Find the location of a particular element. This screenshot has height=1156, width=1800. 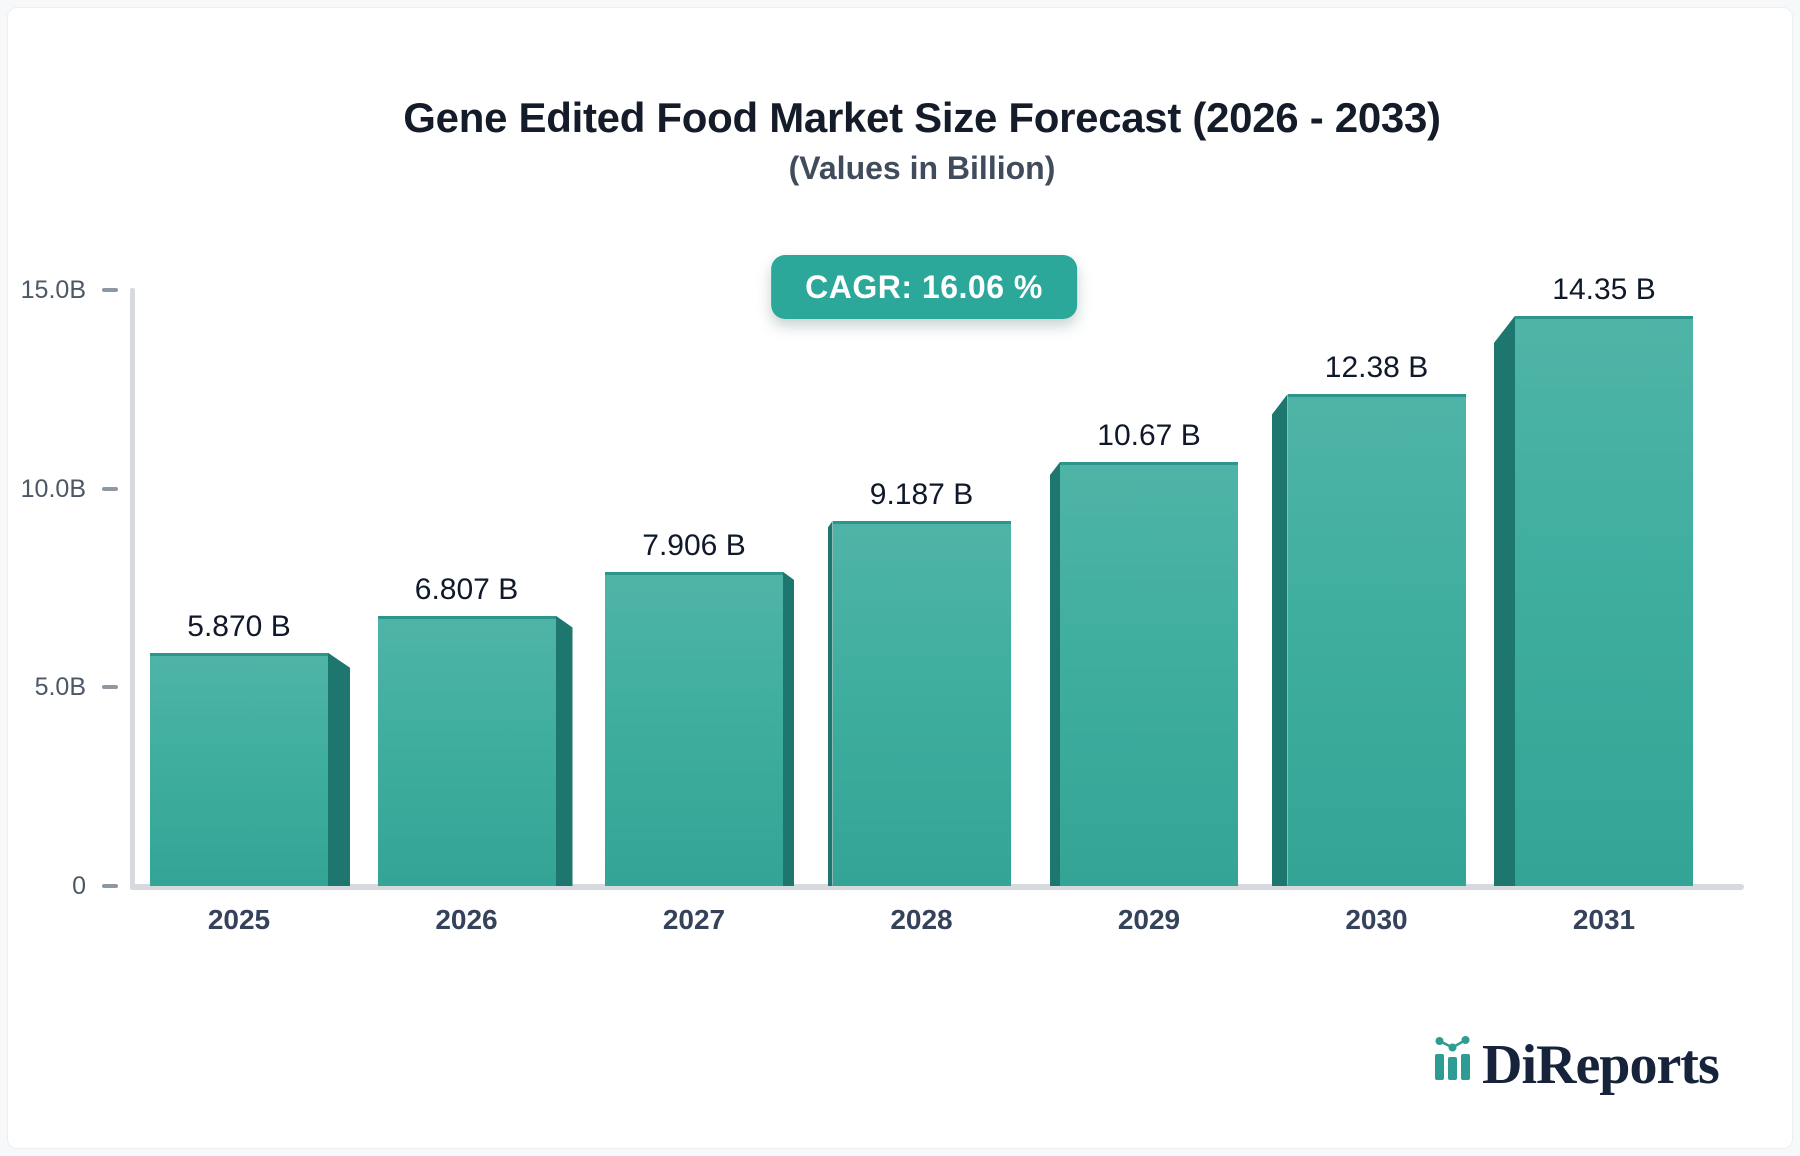

brand-logo-text: DiReports is located at coordinates (1601, 1065).